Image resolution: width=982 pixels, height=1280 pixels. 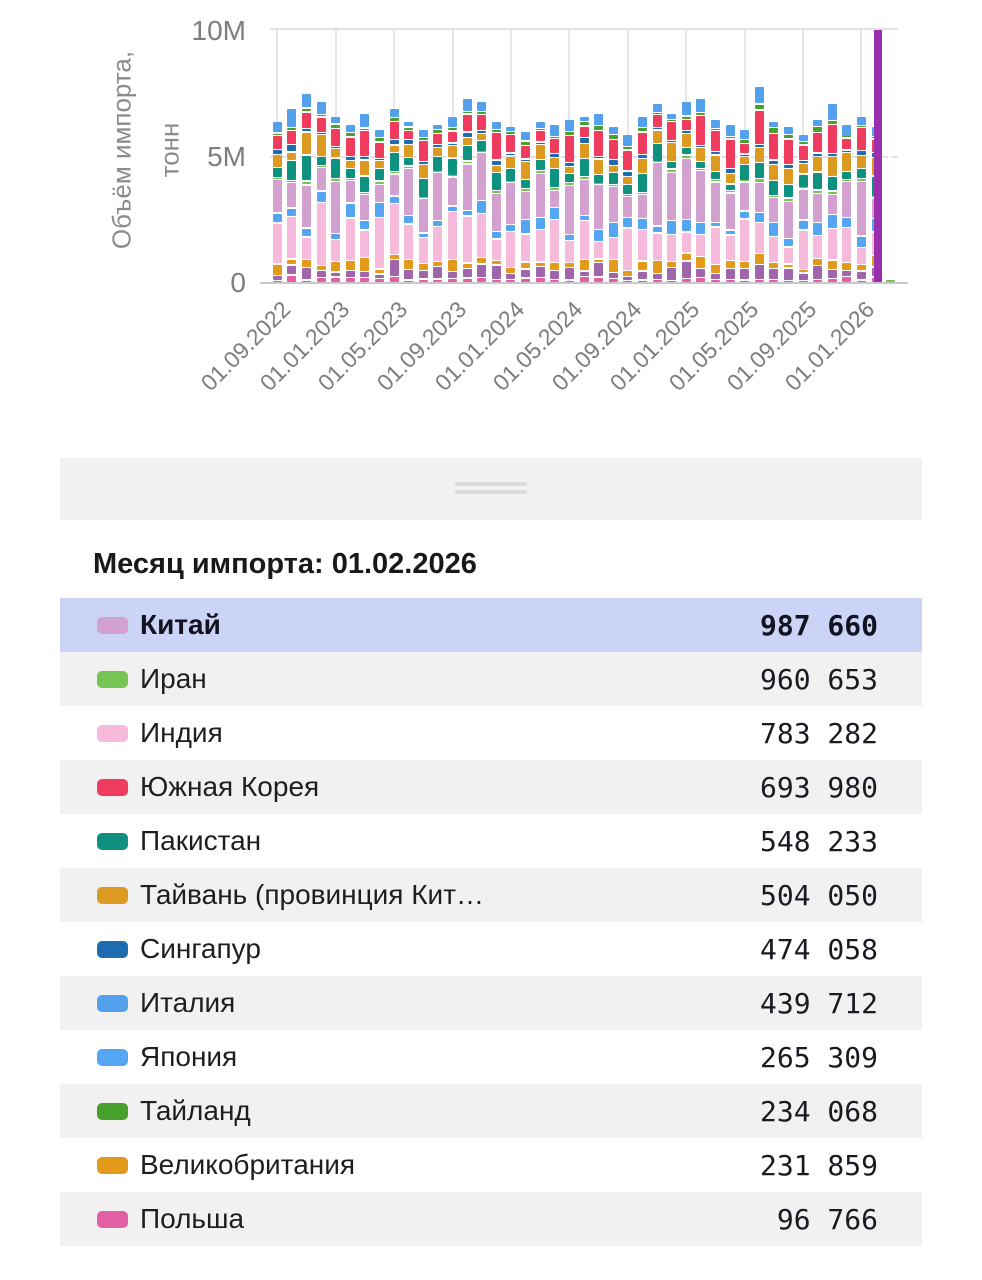 I want to click on legend-row: Великобритания 231 859, so click(x=491, y=1165).